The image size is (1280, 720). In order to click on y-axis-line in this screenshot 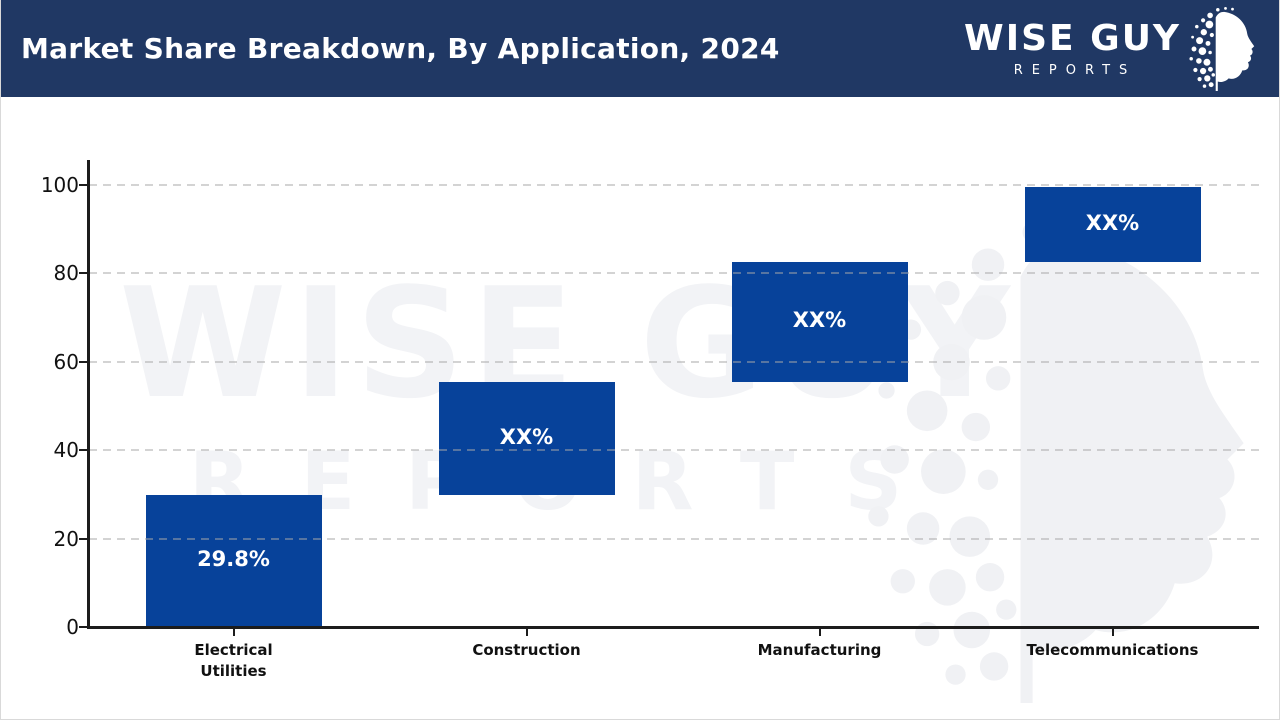, I will do `click(88, 394)`.